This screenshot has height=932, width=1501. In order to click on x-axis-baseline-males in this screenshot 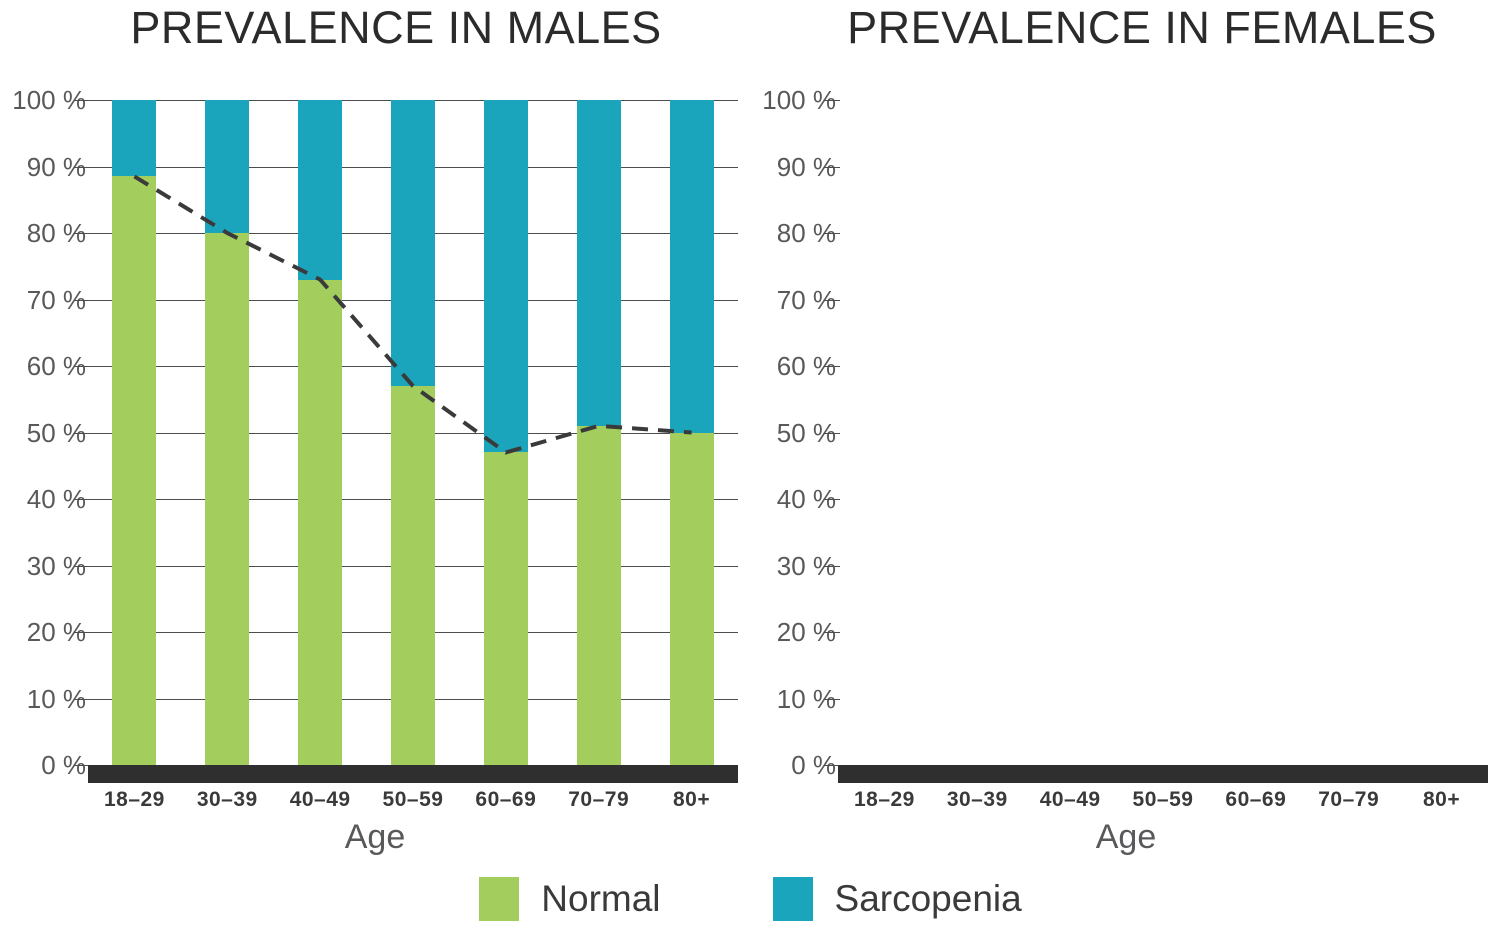, I will do `click(413, 774)`.